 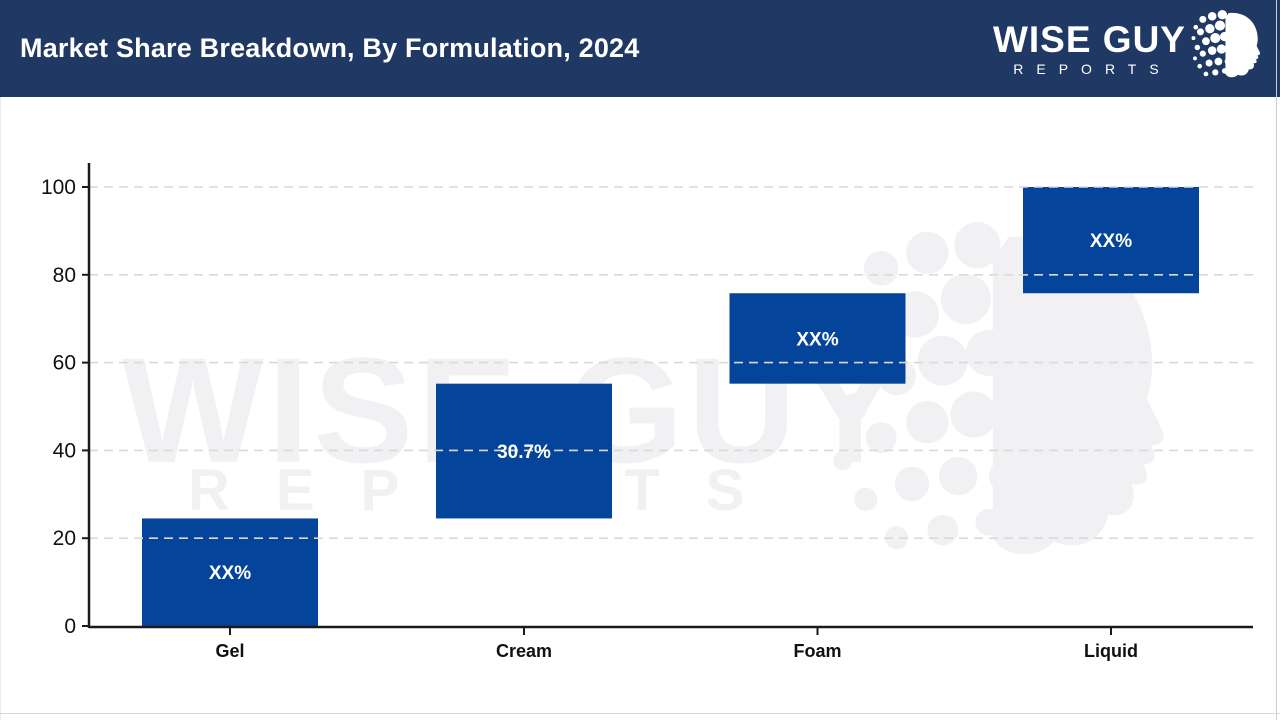 I want to click on logo-line2: REPORTS, so click(x=1092, y=69).